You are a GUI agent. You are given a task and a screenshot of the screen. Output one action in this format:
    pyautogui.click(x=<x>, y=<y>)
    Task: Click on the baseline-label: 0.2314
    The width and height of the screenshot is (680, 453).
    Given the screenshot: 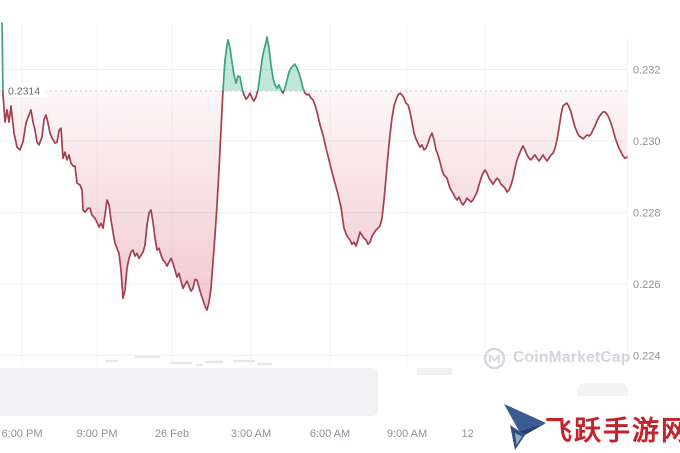 What is the action you would take?
    pyautogui.click(x=24, y=92)
    